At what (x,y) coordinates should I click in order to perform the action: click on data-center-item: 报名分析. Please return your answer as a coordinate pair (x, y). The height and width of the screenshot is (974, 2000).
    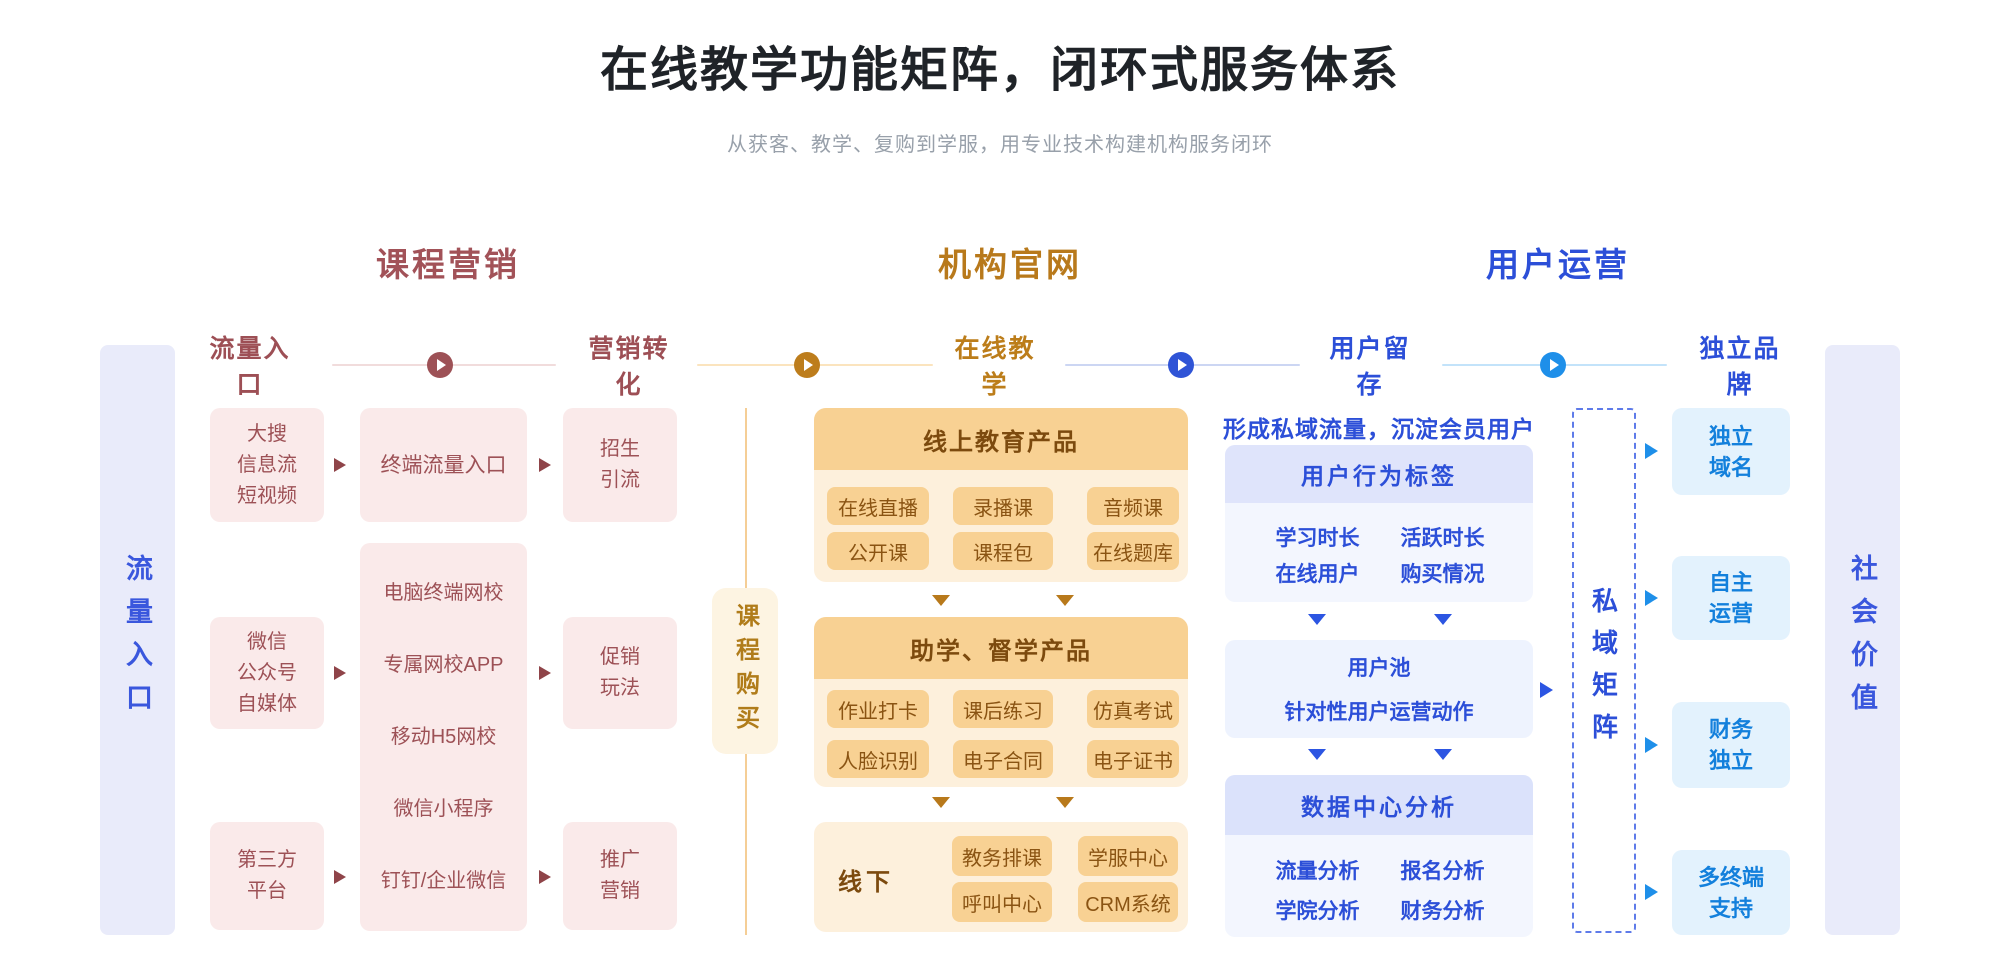
    Looking at the image, I should click on (1442, 871).